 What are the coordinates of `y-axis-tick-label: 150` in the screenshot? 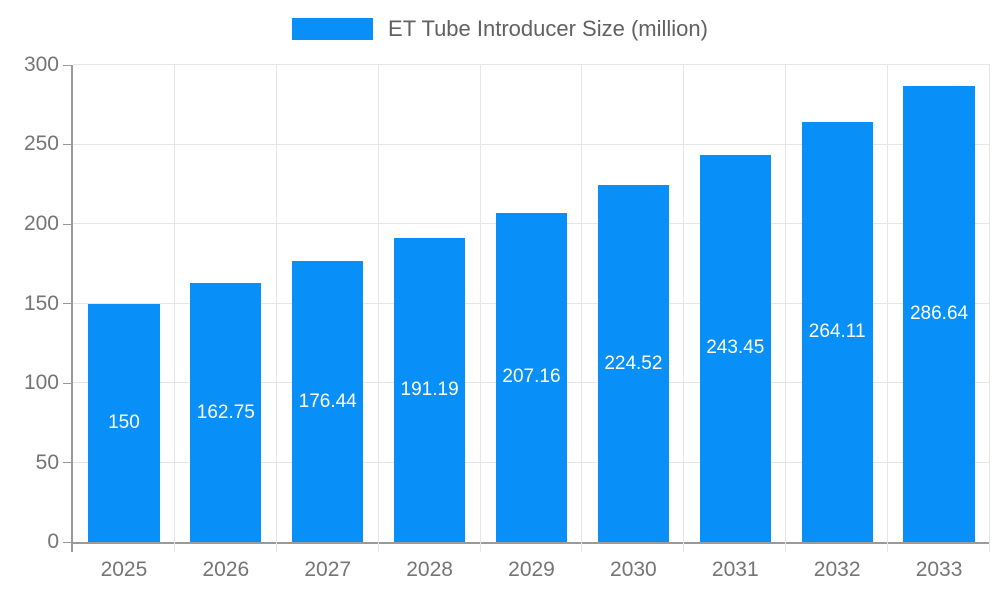 It's located at (41, 303).